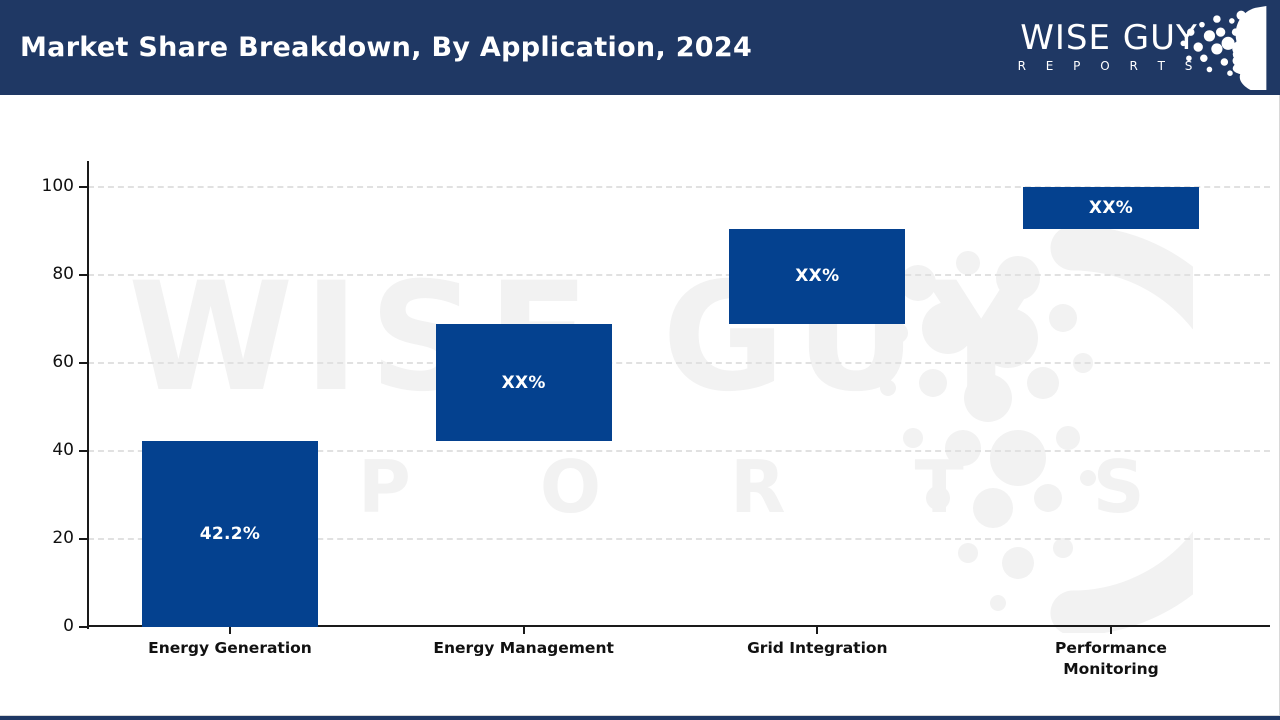 This screenshot has width=1280, height=720. What do you see at coordinates (63, 362) in the screenshot?
I see `y-tick-label-60: 60` at bounding box center [63, 362].